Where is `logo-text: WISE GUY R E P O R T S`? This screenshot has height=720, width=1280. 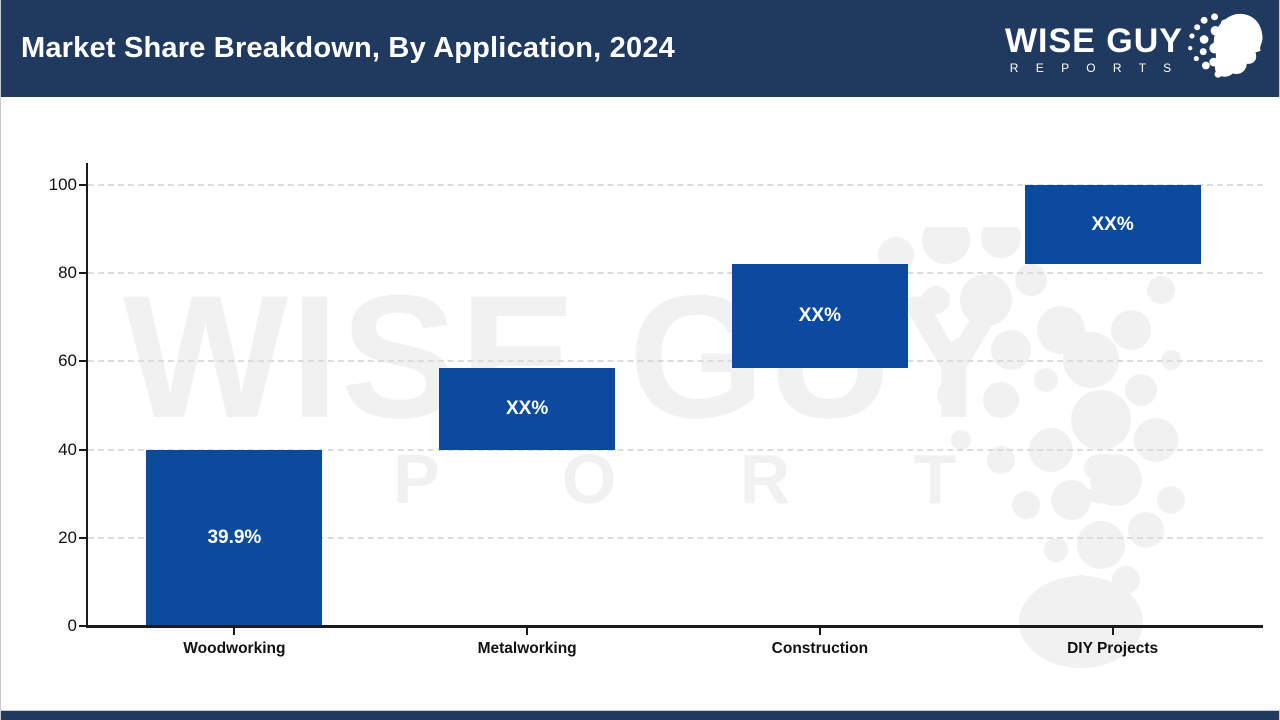
logo-text: WISE GUY R E P O R T S is located at coordinates (1094, 49).